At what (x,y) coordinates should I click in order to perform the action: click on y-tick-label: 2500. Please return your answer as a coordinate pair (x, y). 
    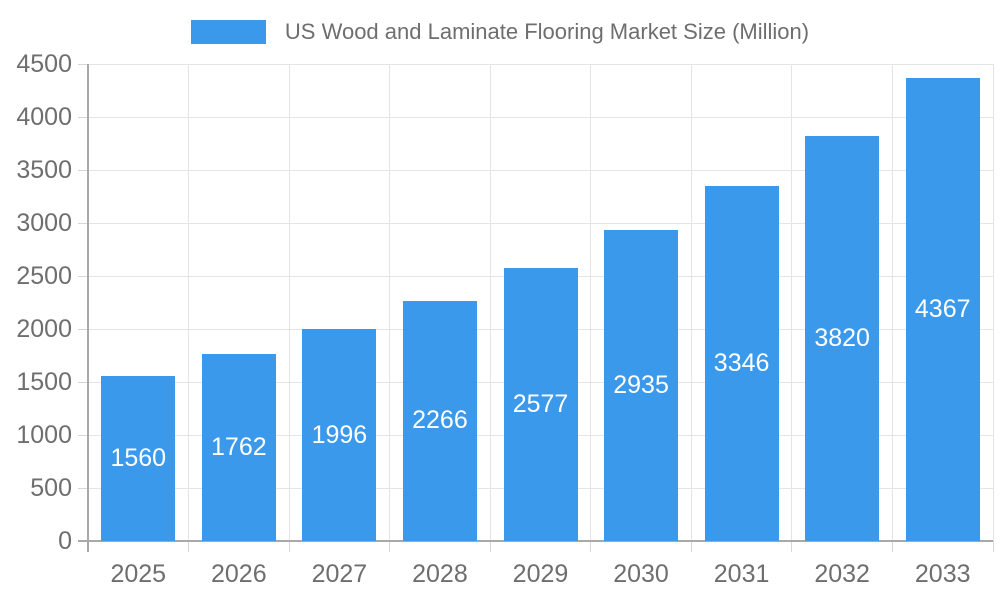
    Looking at the image, I should click on (44, 276).